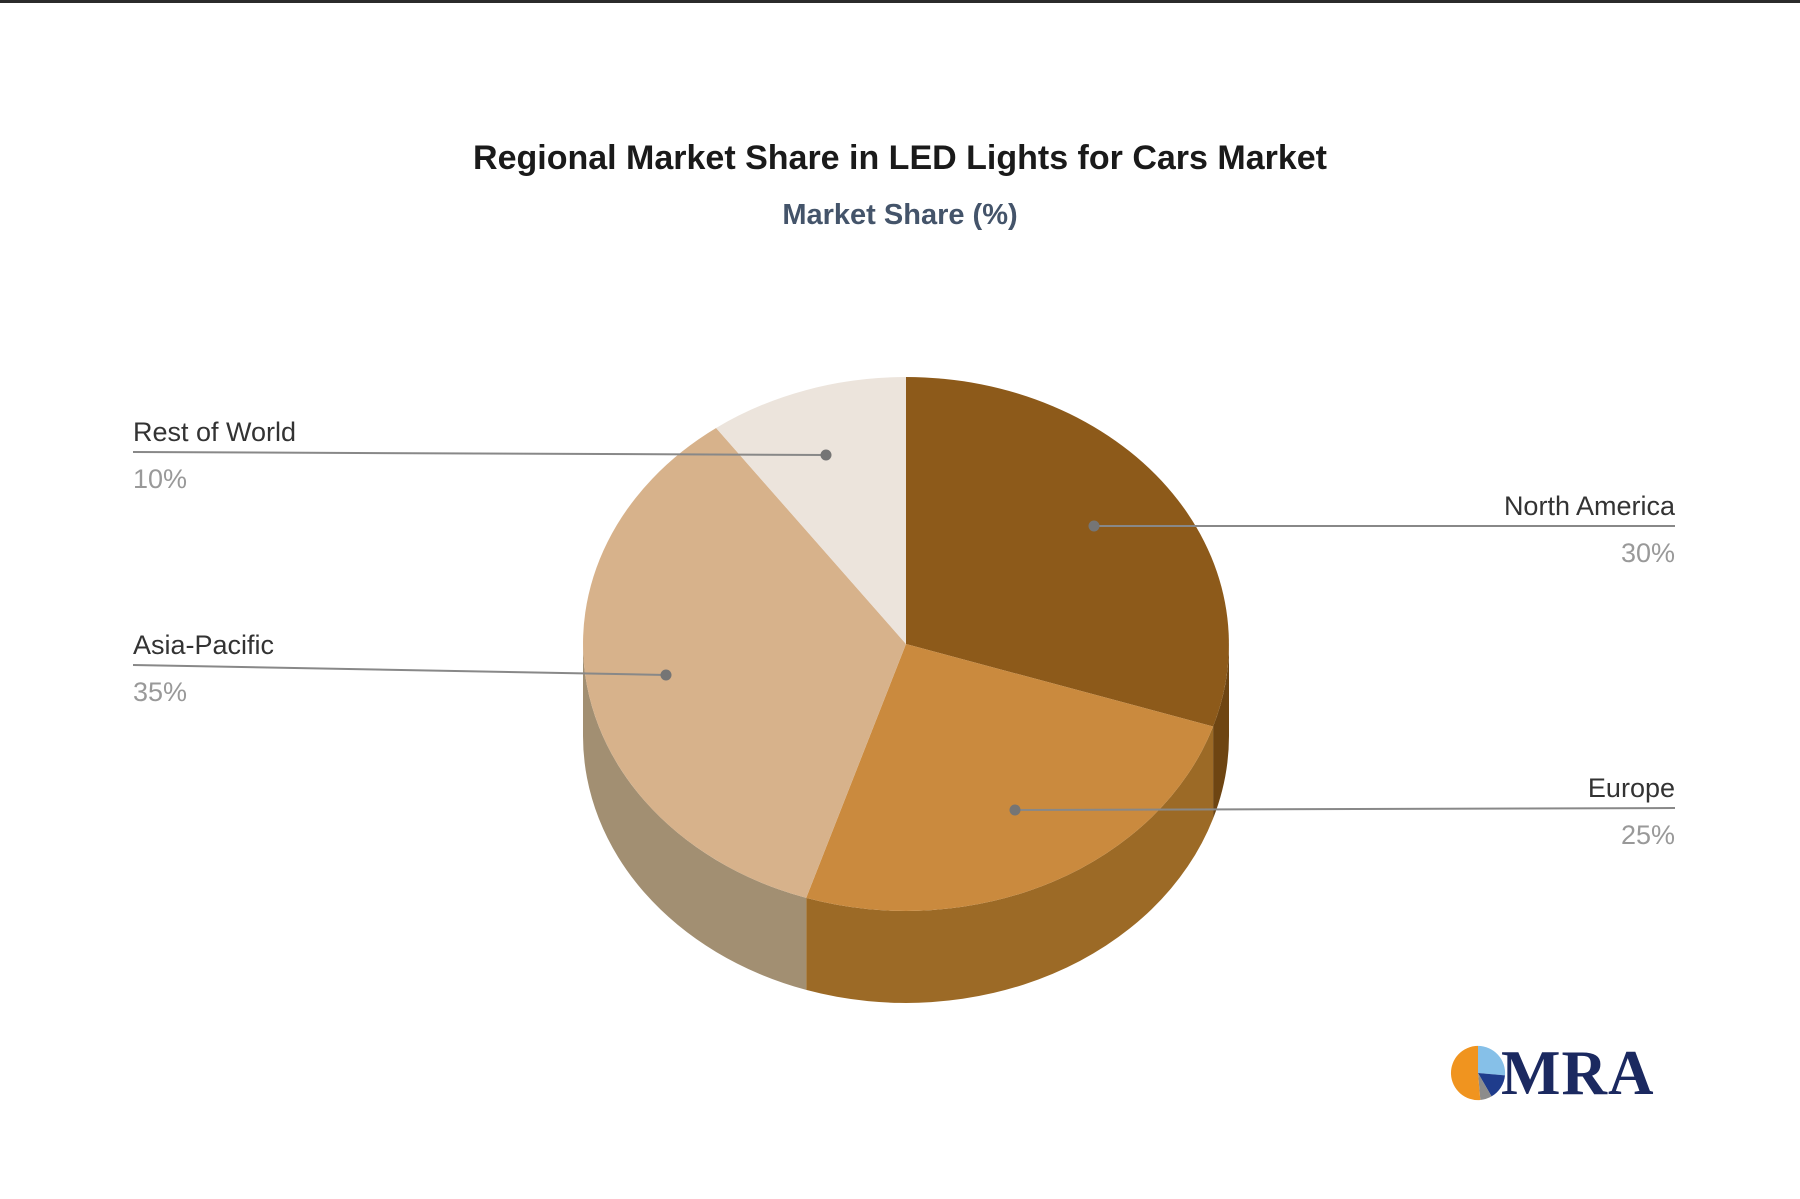 The height and width of the screenshot is (1199, 1800). I want to click on callout-north-america: North America 30%, so click(1589, 530).